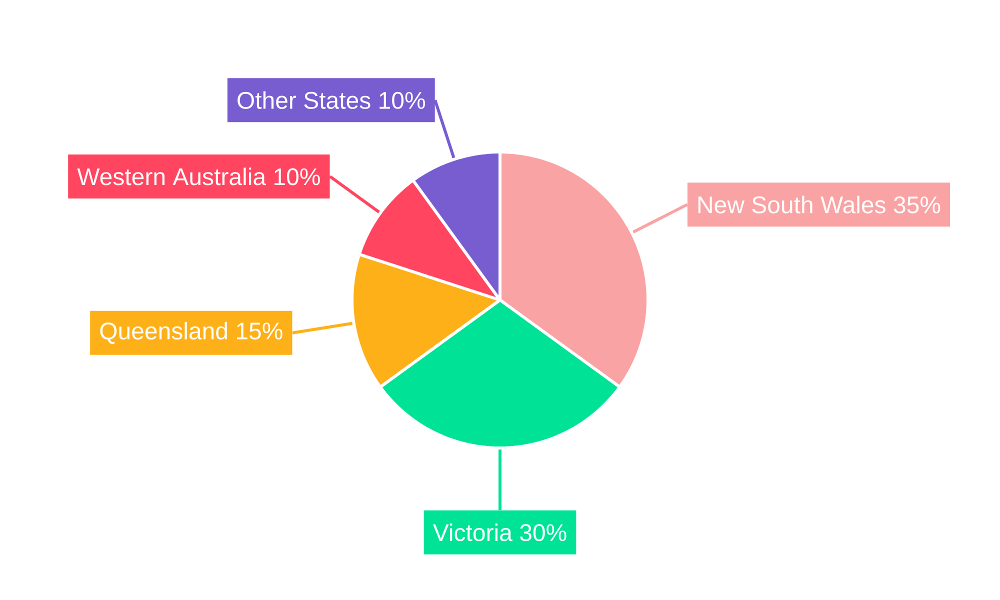 The height and width of the screenshot is (600, 1000). What do you see at coordinates (792, 205) in the screenshot?
I see `slice-label: New South Wales` at bounding box center [792, 205].